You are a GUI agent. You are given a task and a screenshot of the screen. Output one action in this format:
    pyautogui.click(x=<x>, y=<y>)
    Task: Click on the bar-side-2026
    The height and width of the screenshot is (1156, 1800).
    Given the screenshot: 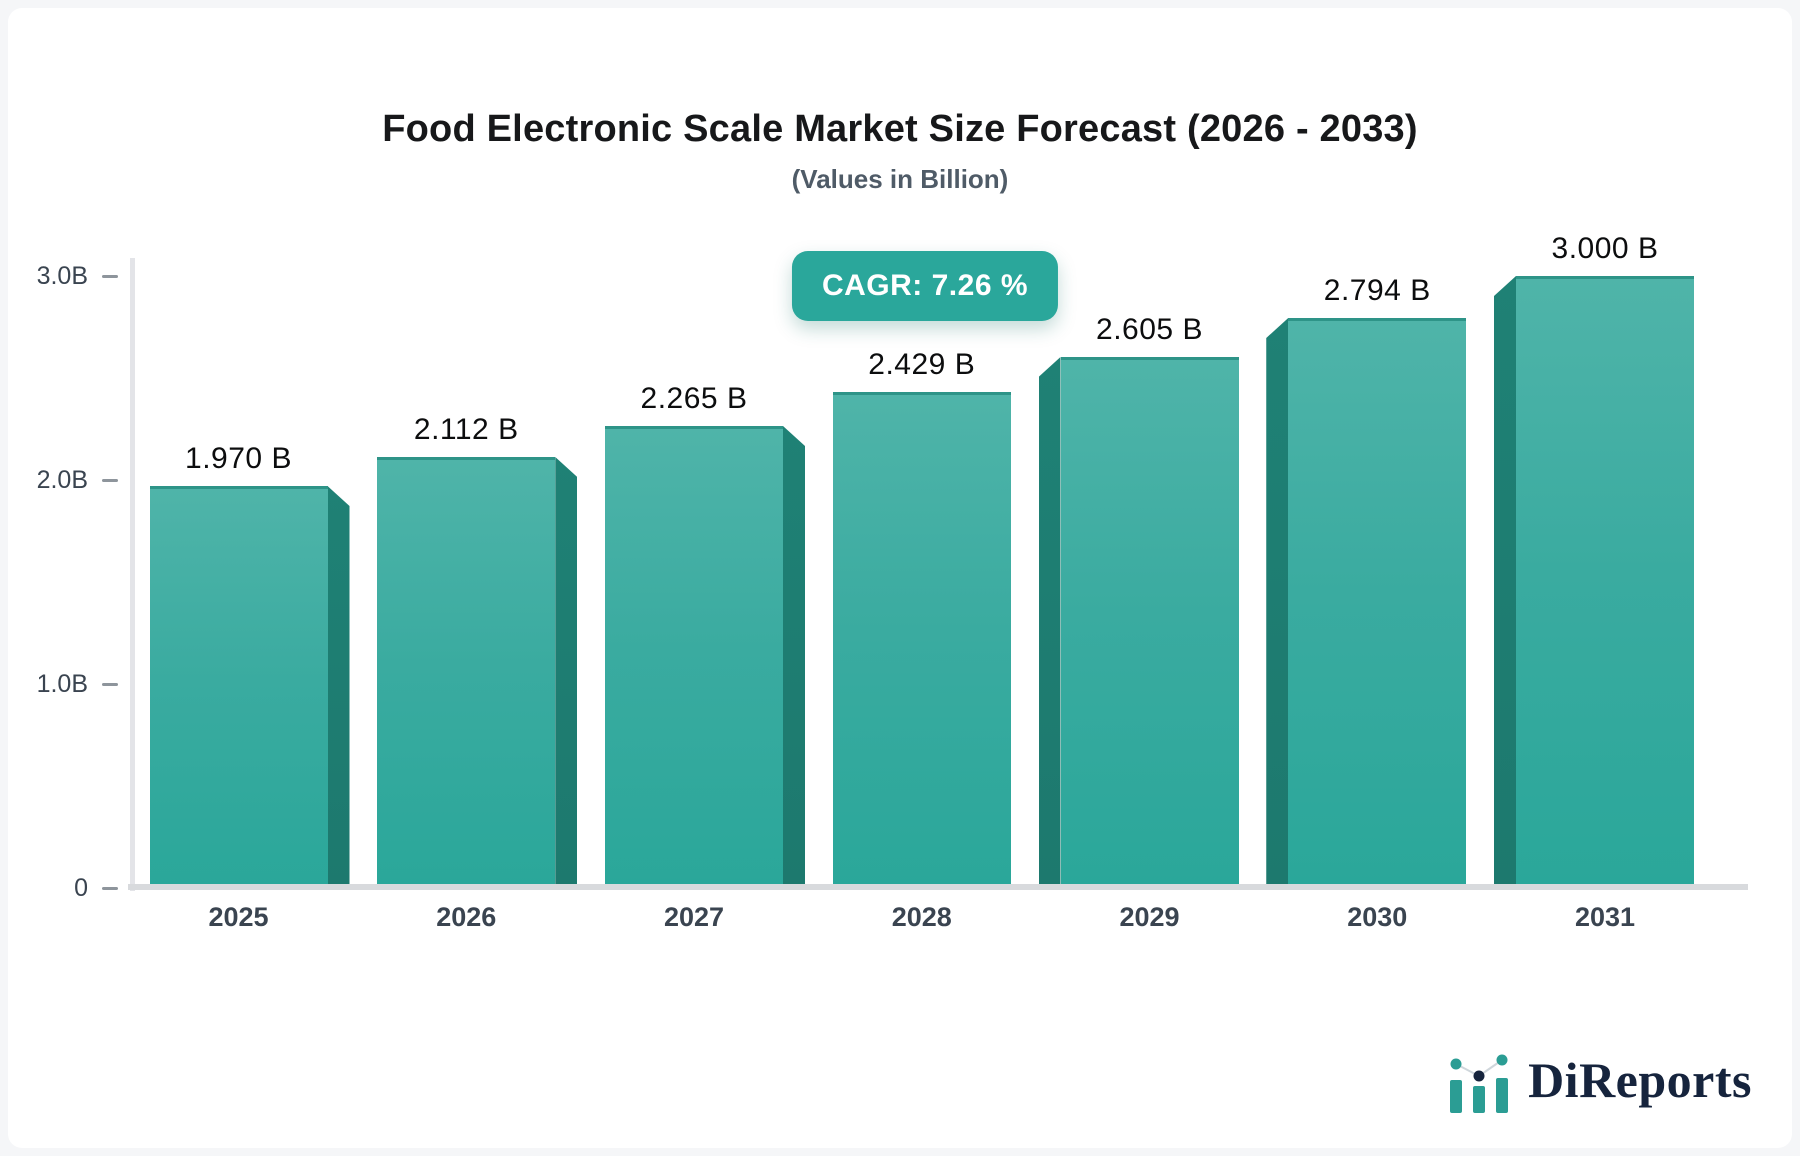 What is the action you would take?
    pyautogui.click(x=566, y=672)
    